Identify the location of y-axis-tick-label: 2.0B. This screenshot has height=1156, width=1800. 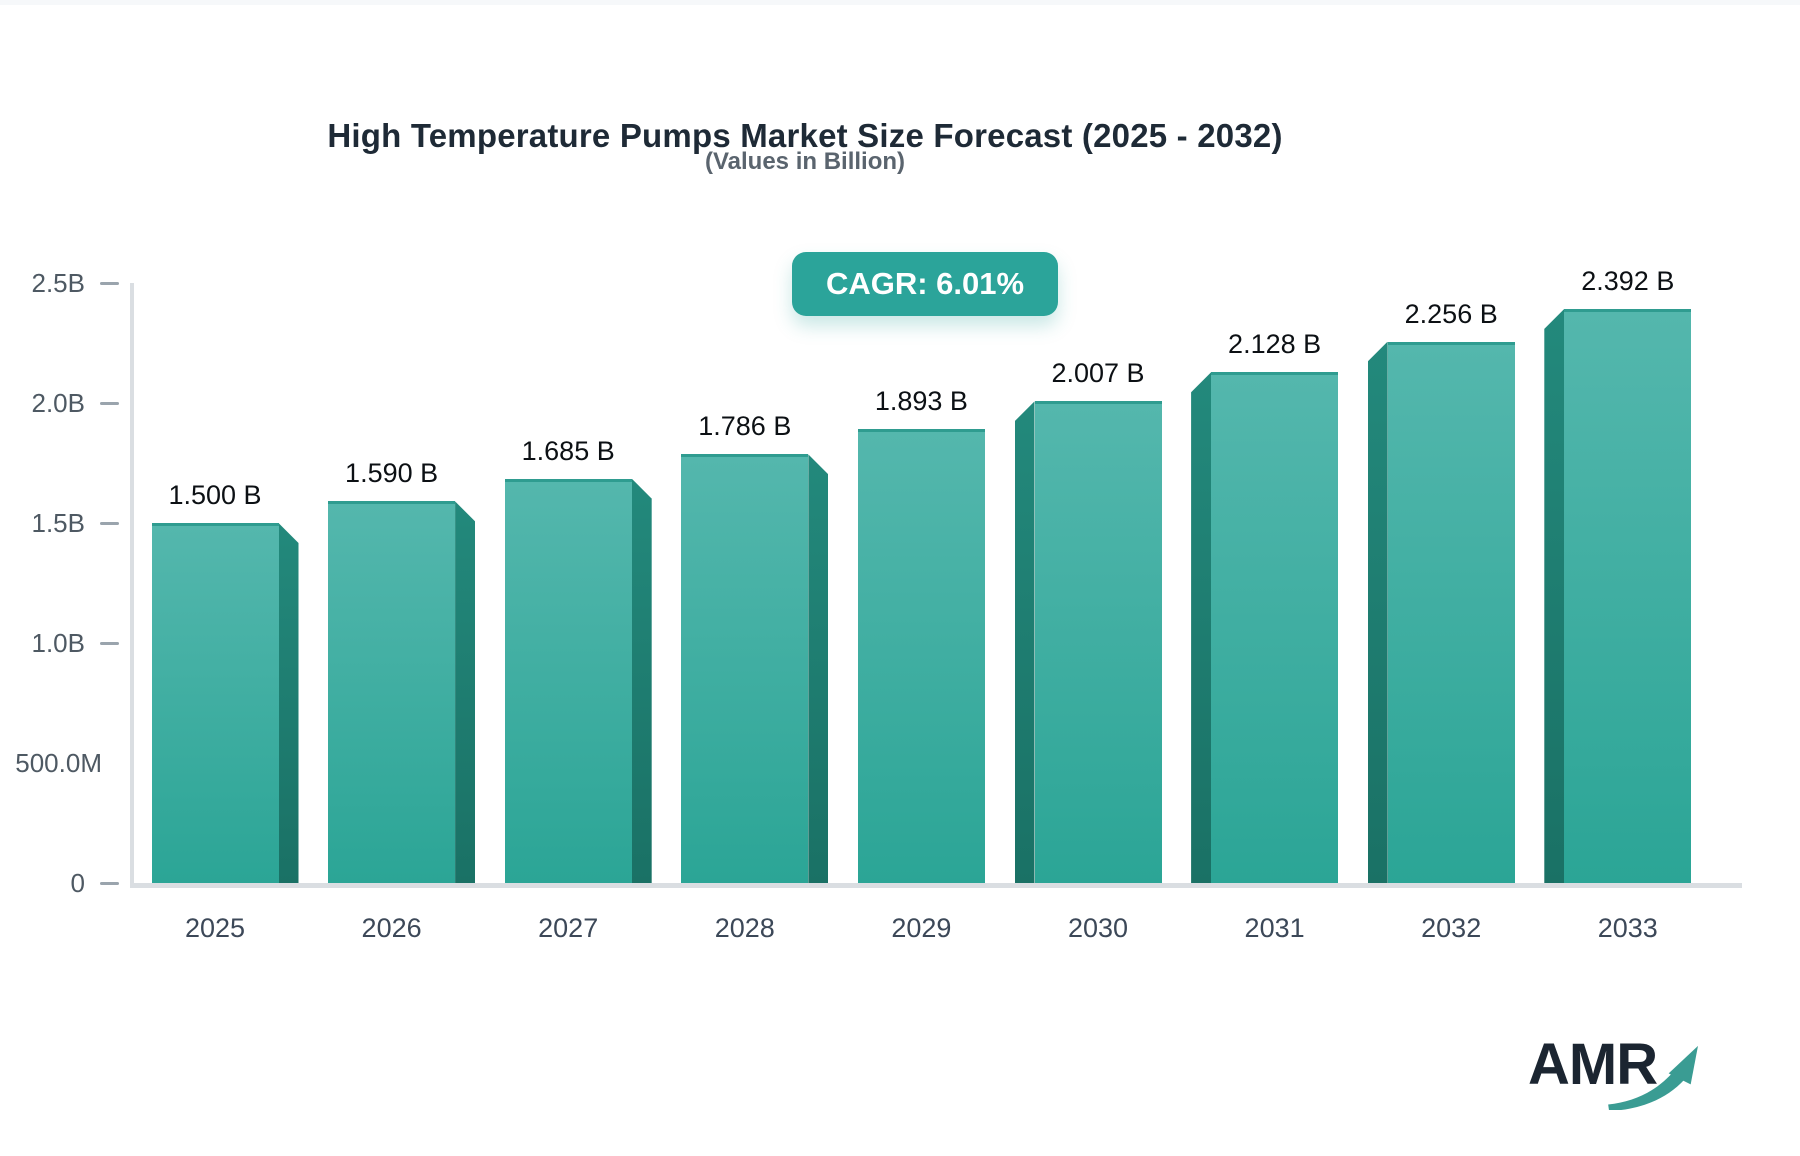
(58, 403).